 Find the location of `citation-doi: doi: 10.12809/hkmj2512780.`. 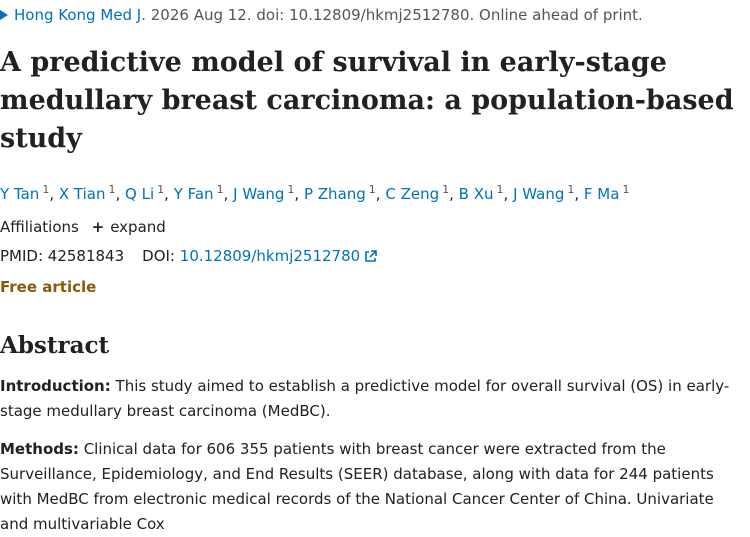

citation-doi: doi: 10.12809/hkmj2512780. is located at coordinates (365, 15).